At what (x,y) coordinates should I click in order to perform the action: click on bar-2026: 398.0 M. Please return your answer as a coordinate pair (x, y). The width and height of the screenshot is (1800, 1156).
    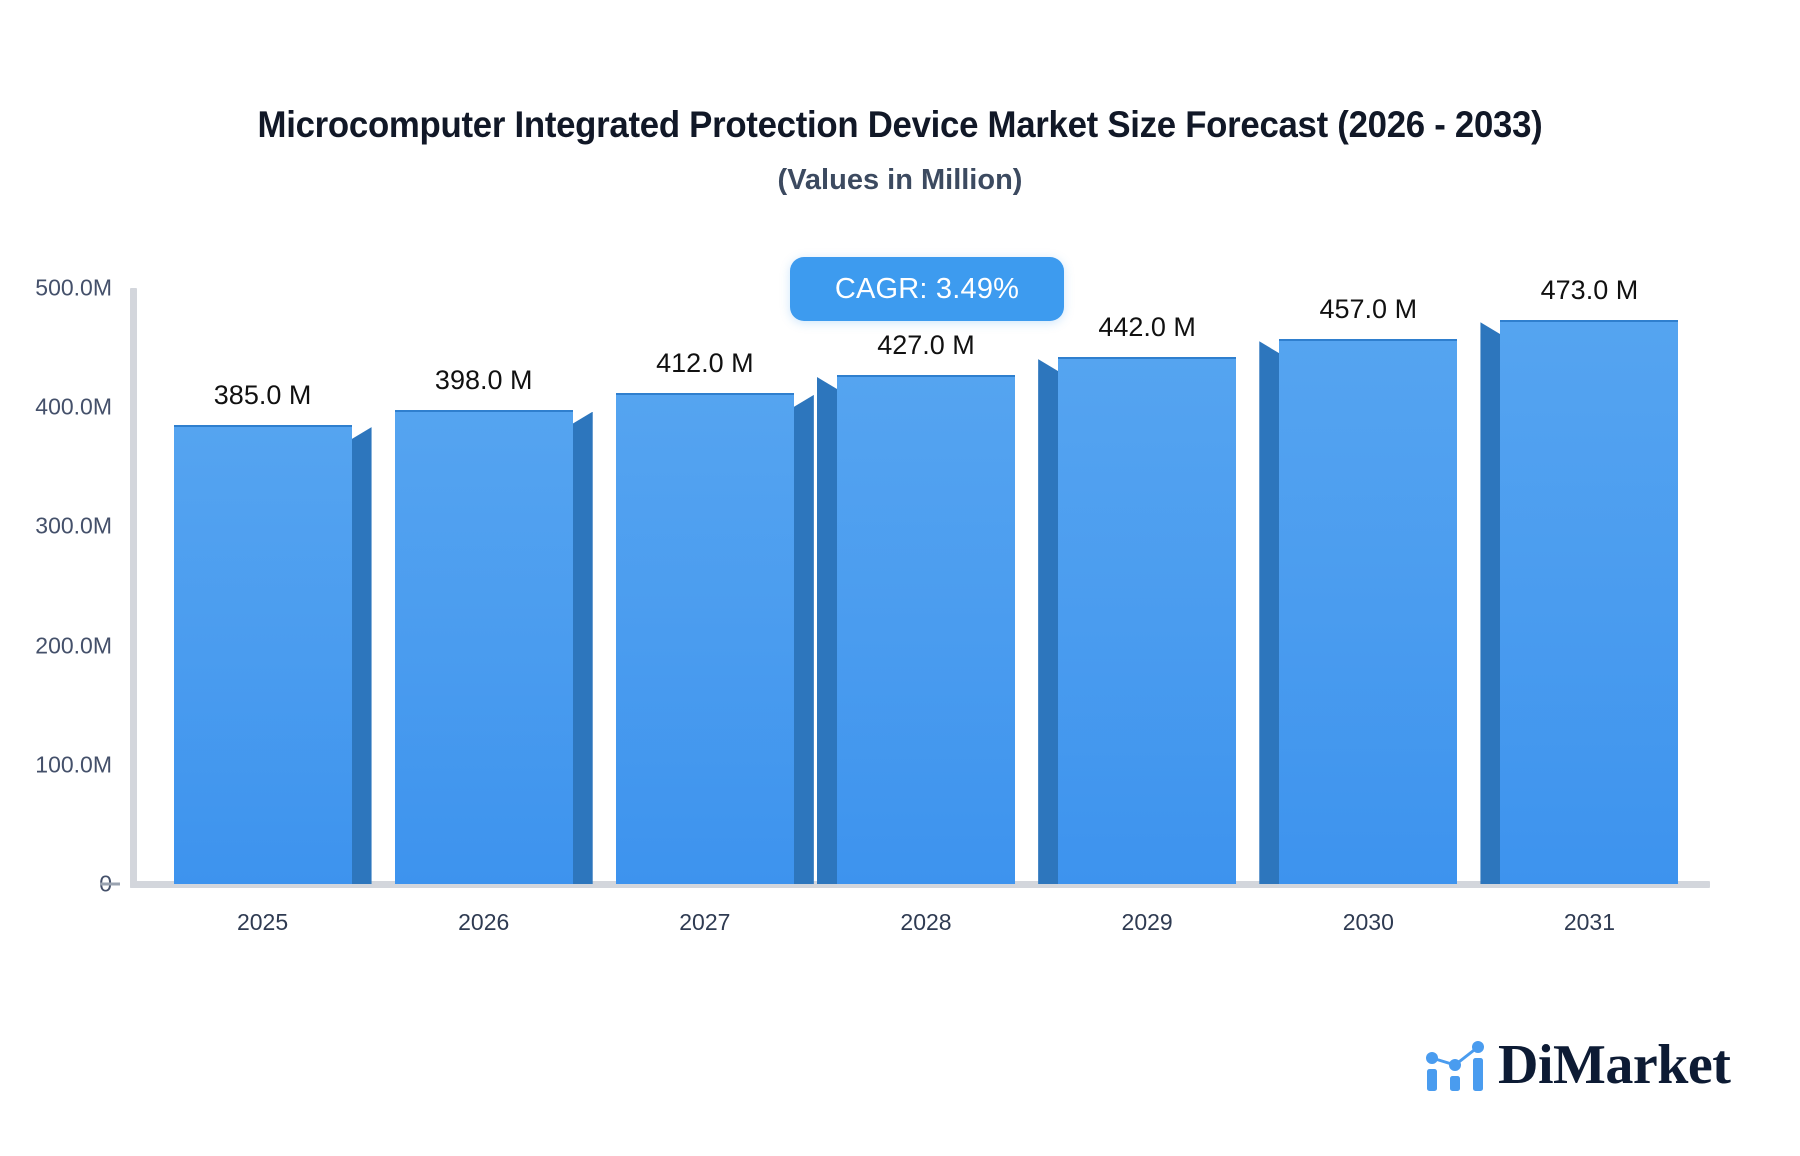
    Looking at the image, I should click on (493, 624).